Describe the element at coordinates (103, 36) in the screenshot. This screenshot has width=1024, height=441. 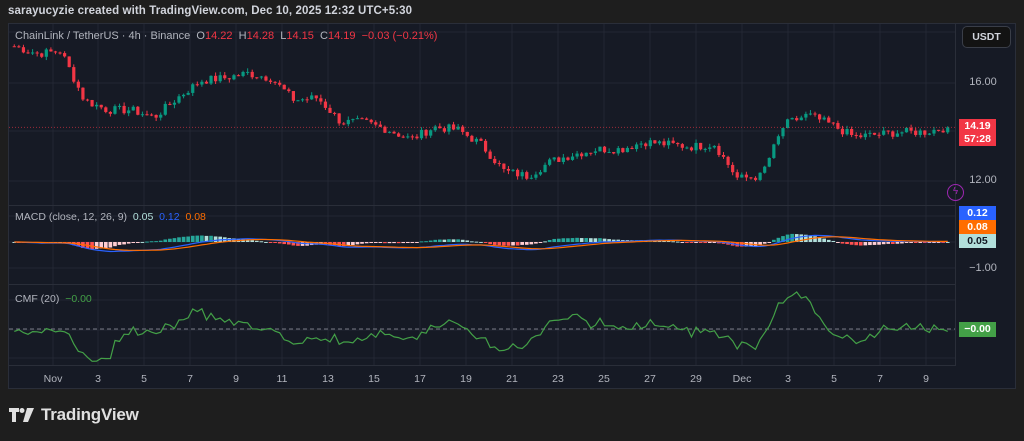
I see `symbol-name: ChainLink / TetherUS · 4h · Binance` at that location.